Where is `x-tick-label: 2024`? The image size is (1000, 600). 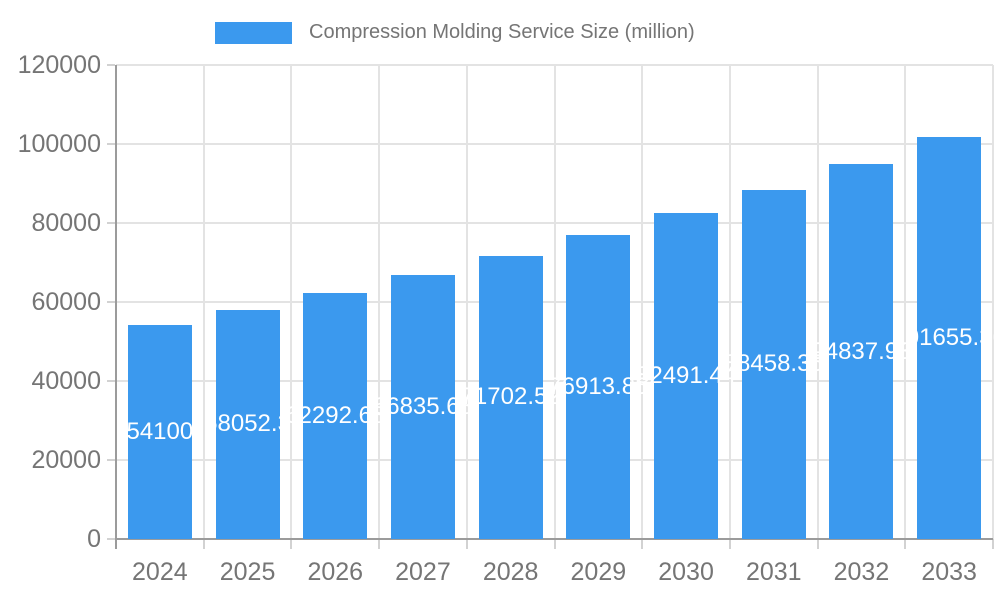 x-tick-label: 2024 is located at coordinates (160, 572).